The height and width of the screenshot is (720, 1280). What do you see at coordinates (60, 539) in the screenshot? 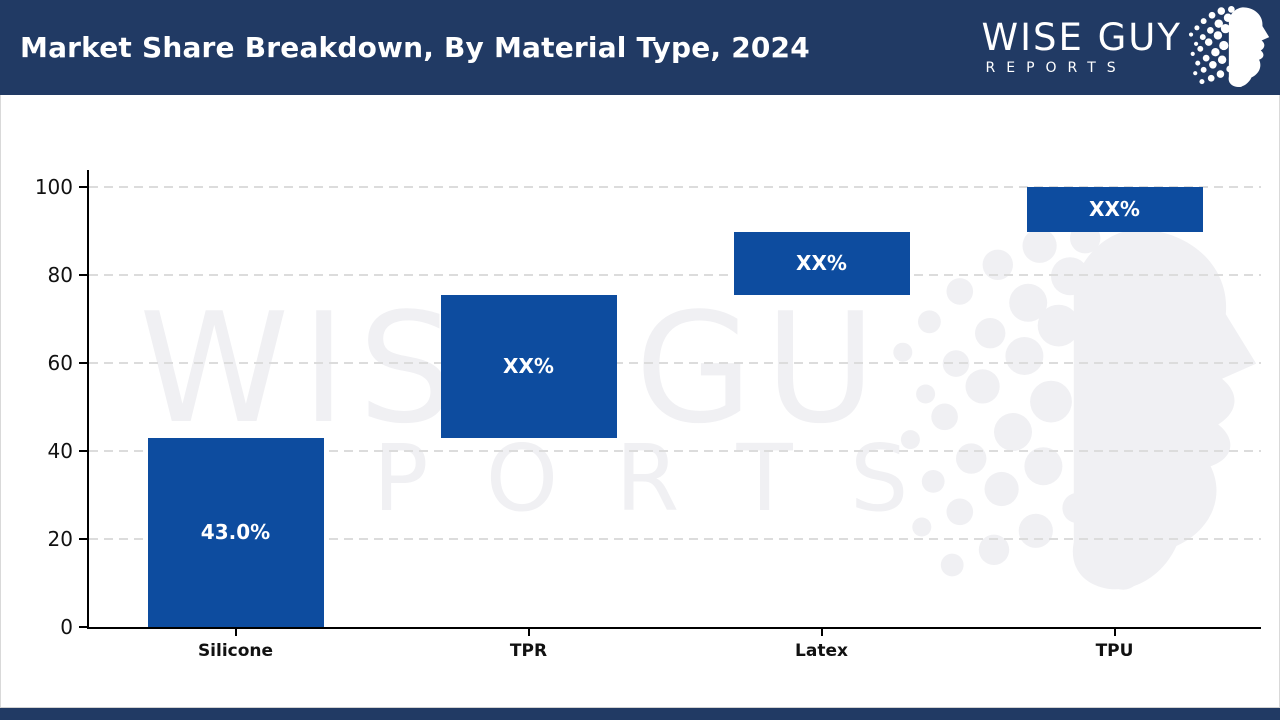
I see `y-tick-label-20: 20` at bounding box center [60, 539].